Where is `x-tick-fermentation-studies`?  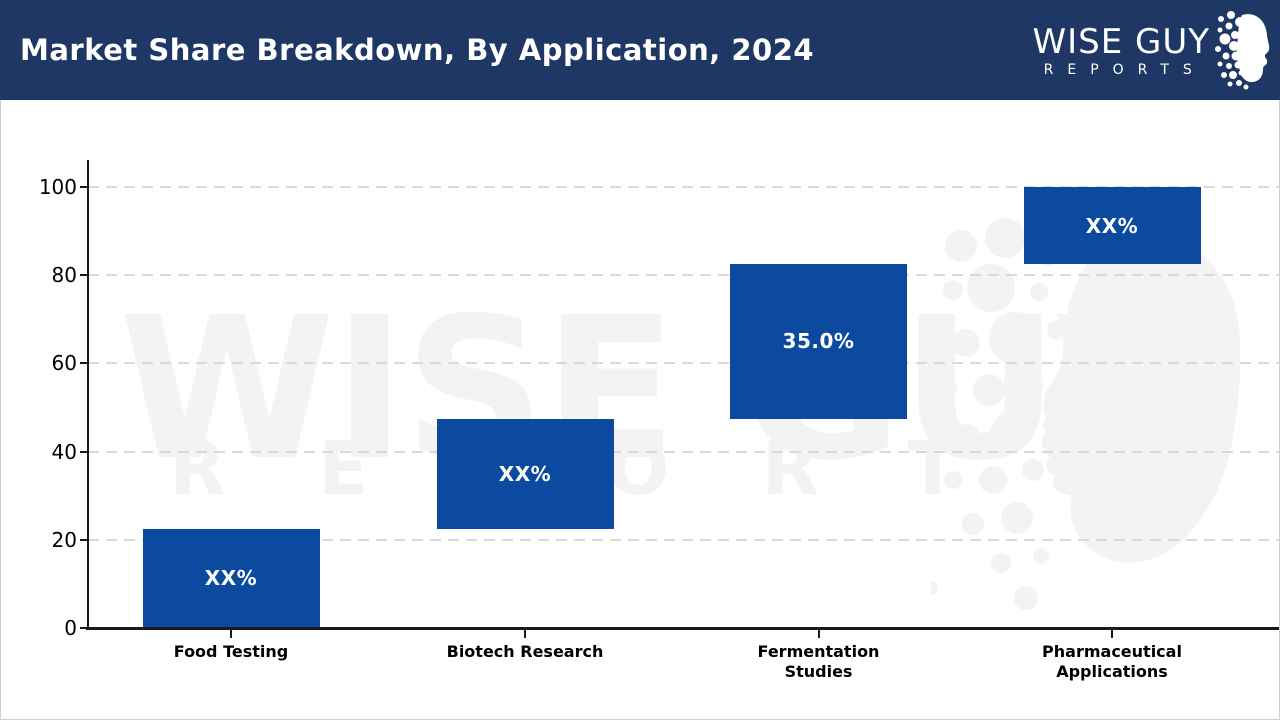
x-tick-fermentation-studies is located at coordinates (818, 633).